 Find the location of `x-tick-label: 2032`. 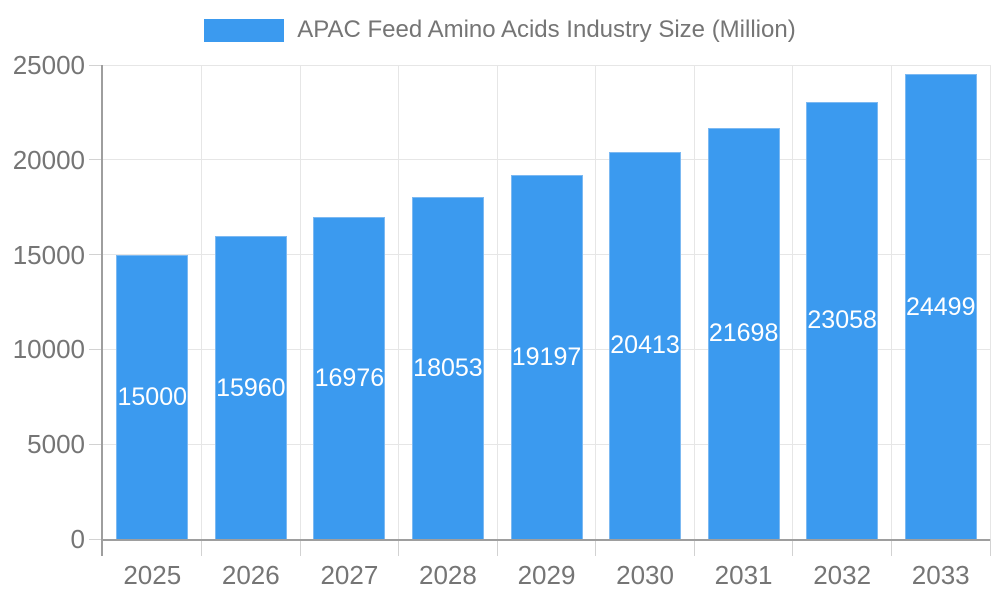

x-tick-label: 2032 is located at coordinates (842, 575).